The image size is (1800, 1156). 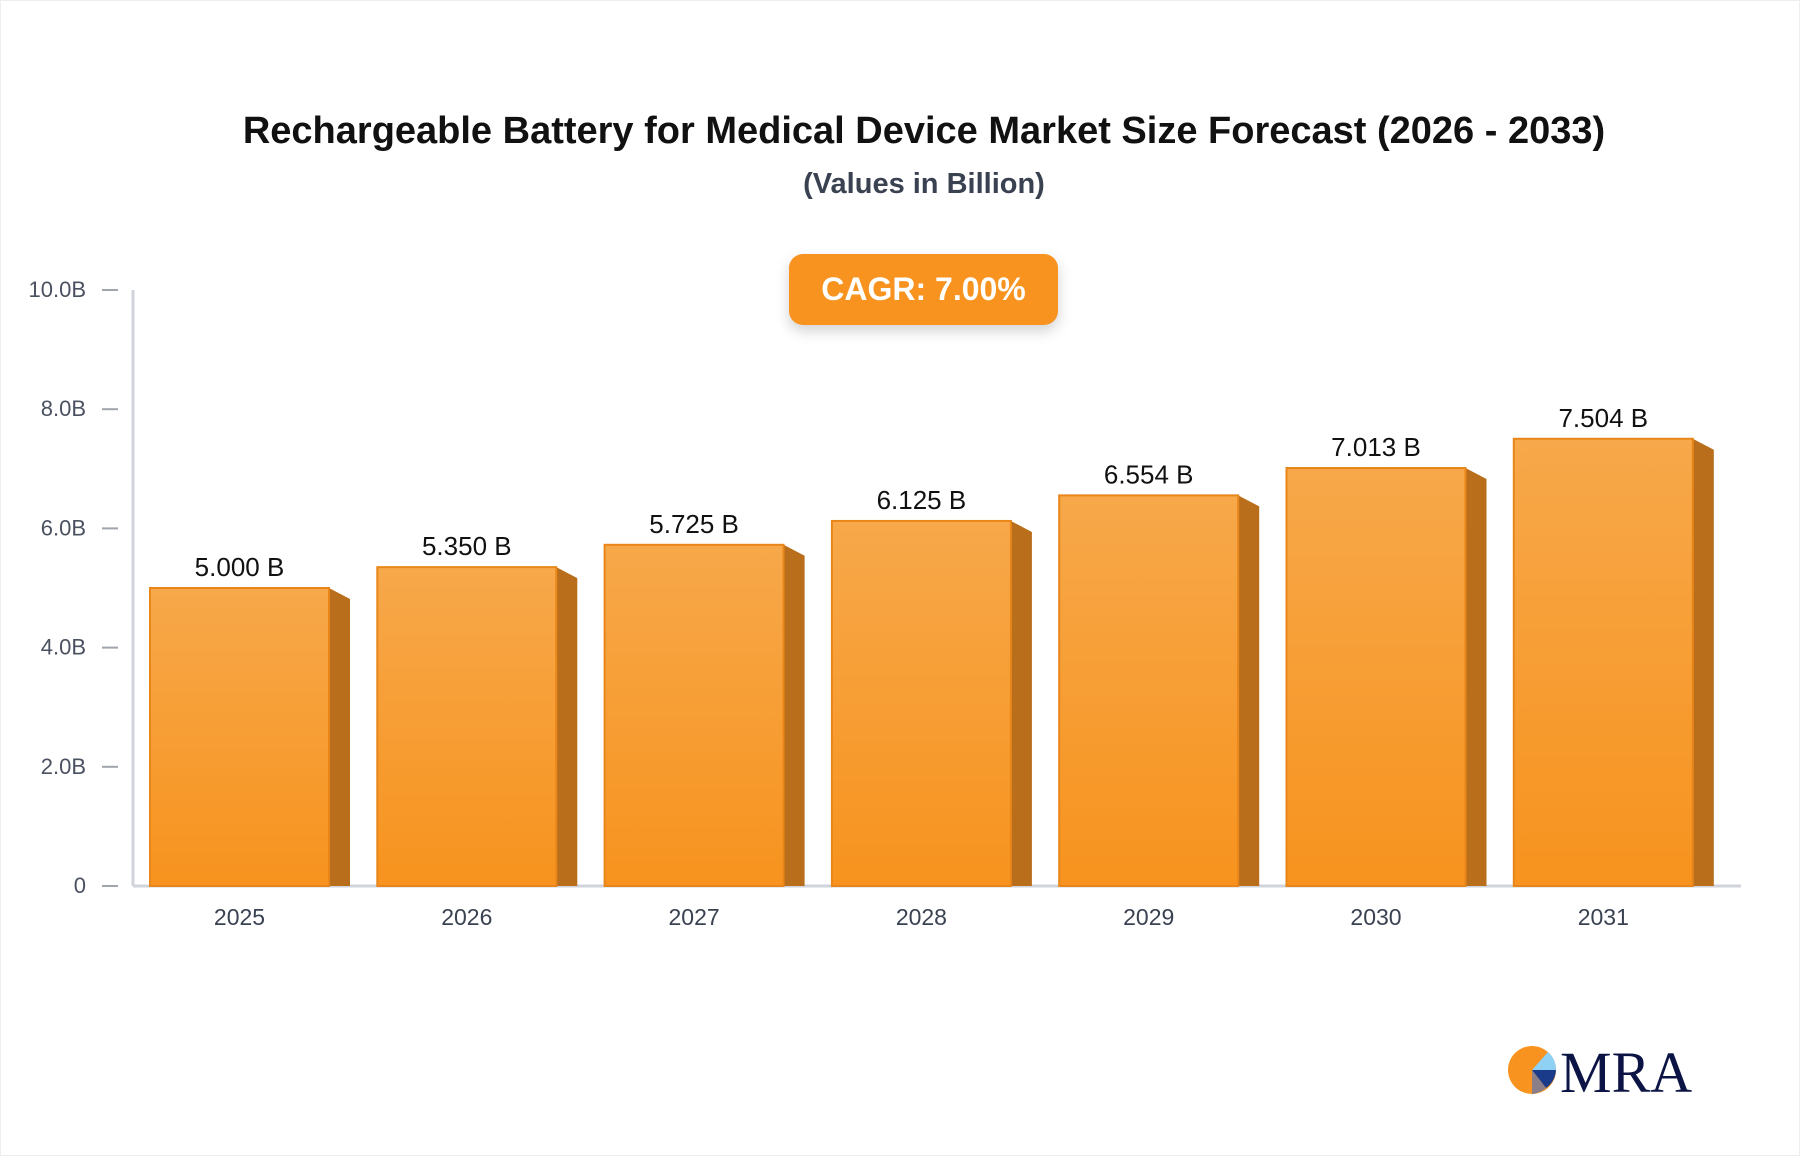 What do you see at coordinates (1149, 474) in the screenshot?
I see `bar-value-label: 6.554 B` at bounding box center [1149, 474].